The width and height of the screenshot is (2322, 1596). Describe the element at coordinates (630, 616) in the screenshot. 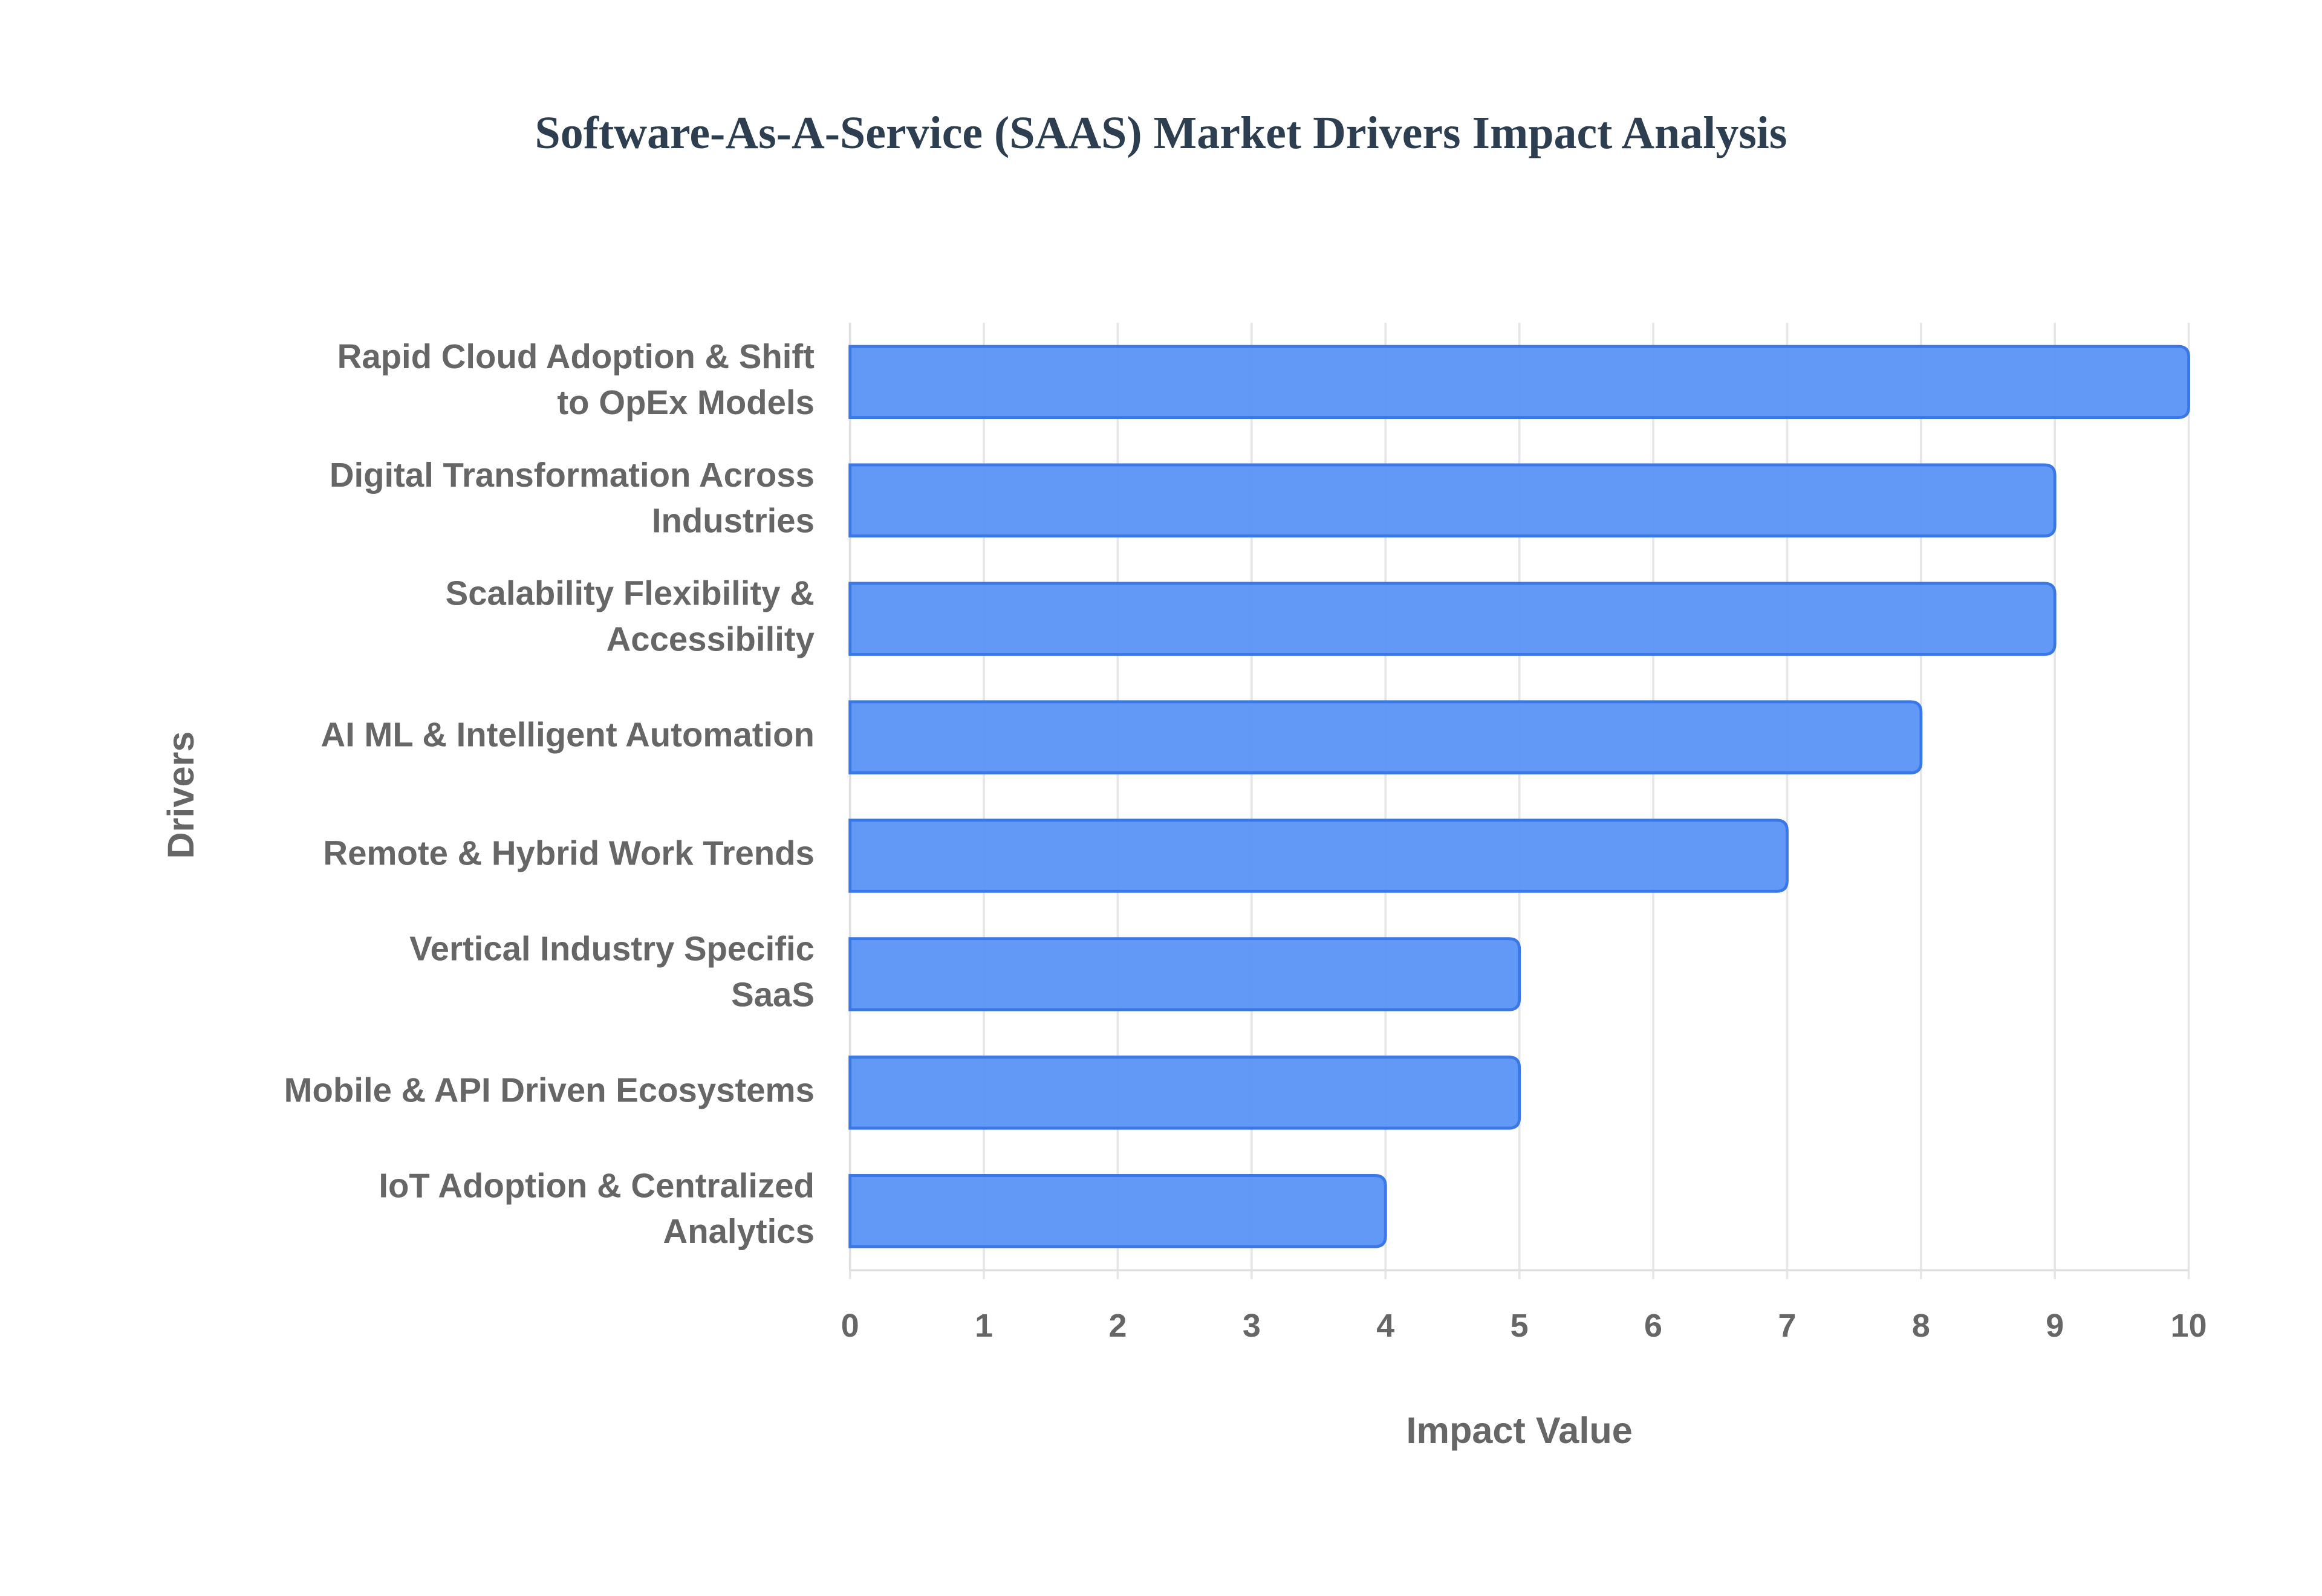

I see `y-tick-label: Scalability Flexibility & Accessibility` at that location.